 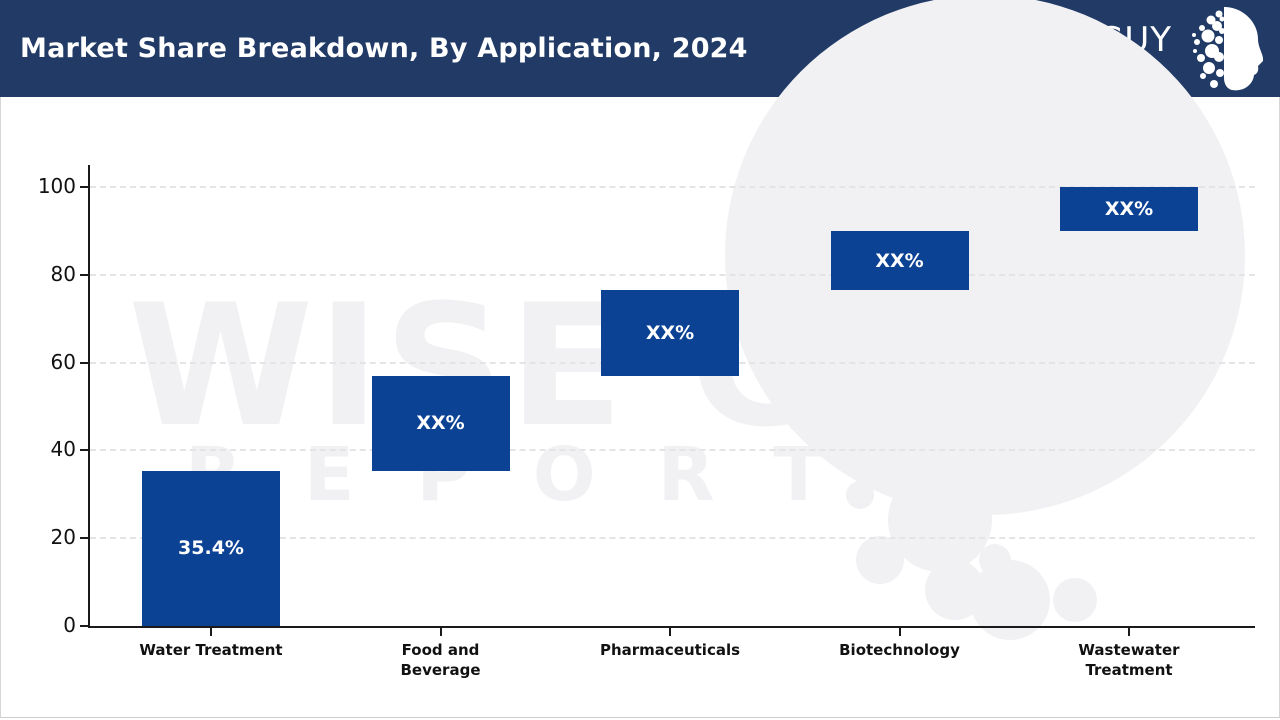 What do you see at coordinates (63, 273) in the screenshot?
I see `y-tick-label: 80` at bounding box center [63, 273].